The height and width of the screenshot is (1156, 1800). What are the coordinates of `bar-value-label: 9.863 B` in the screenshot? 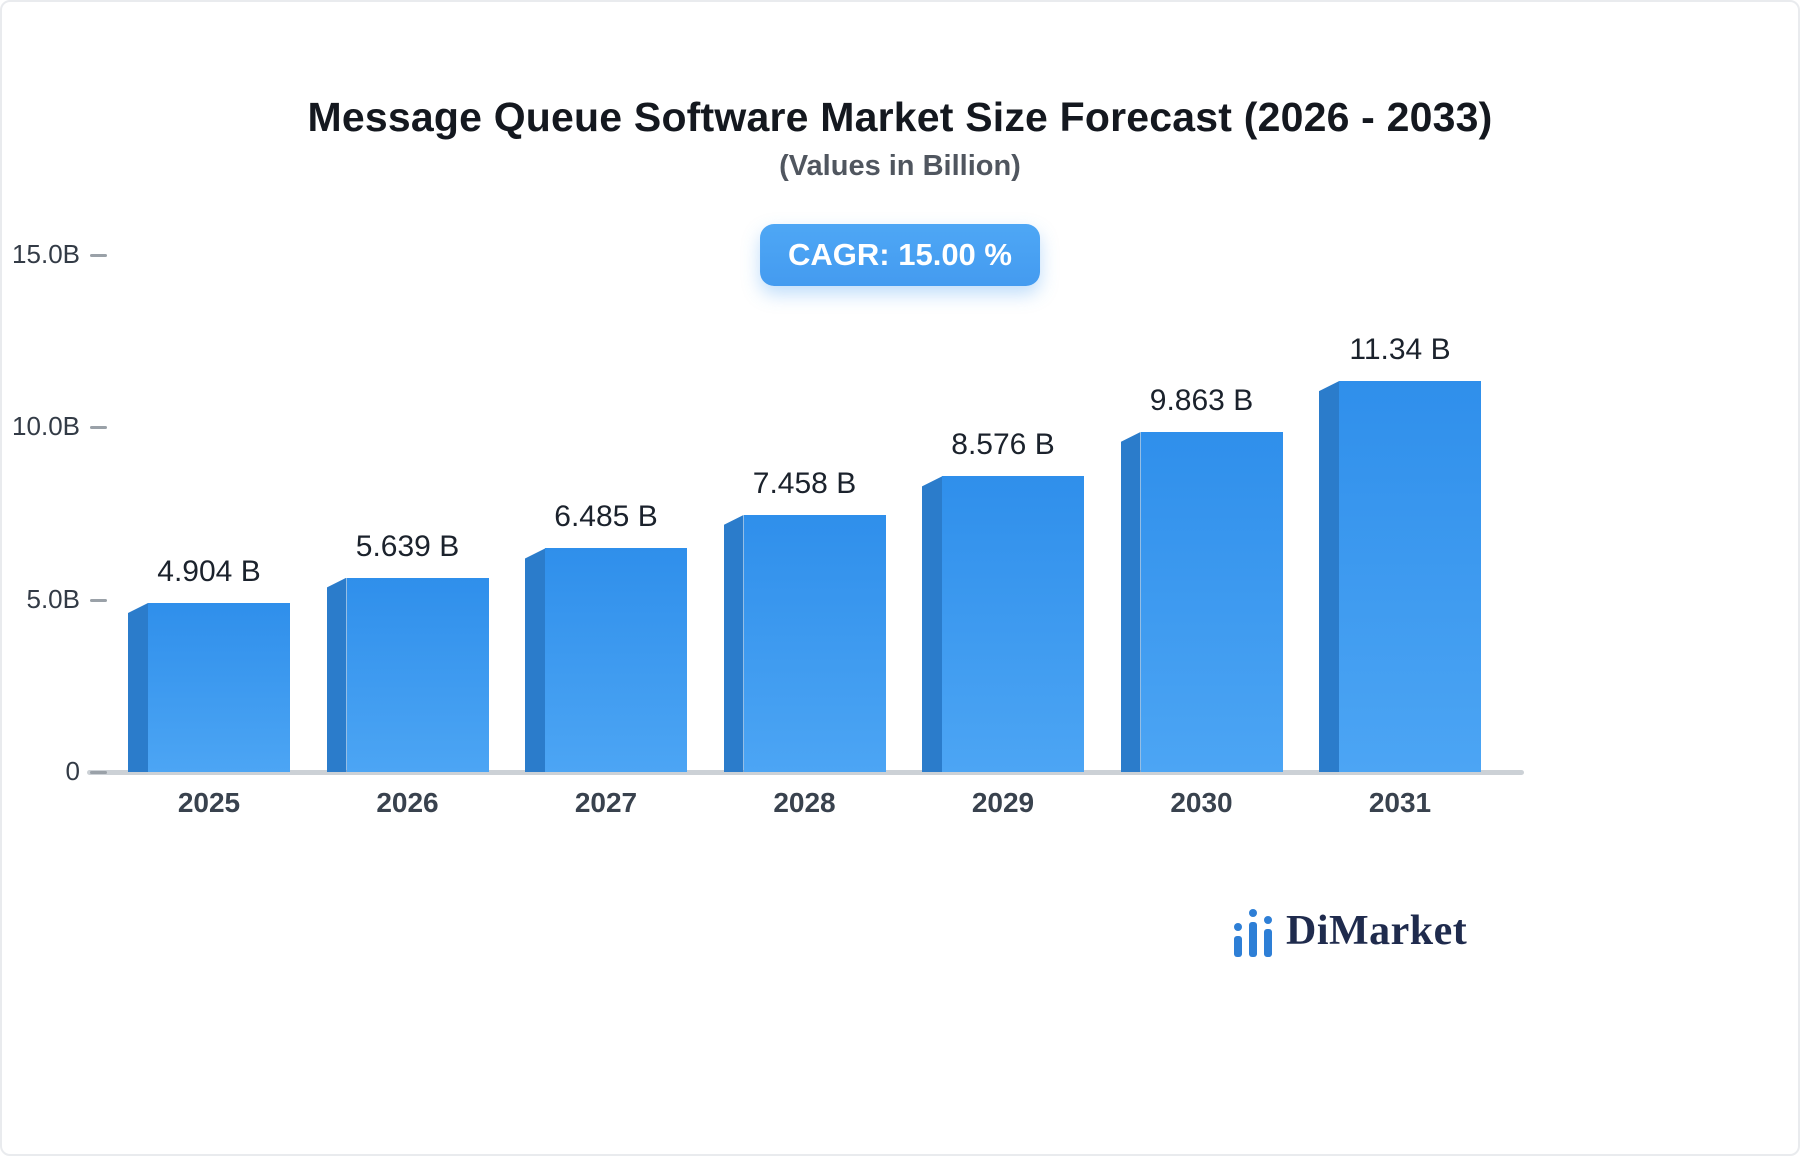 It's located at (1201, 401).